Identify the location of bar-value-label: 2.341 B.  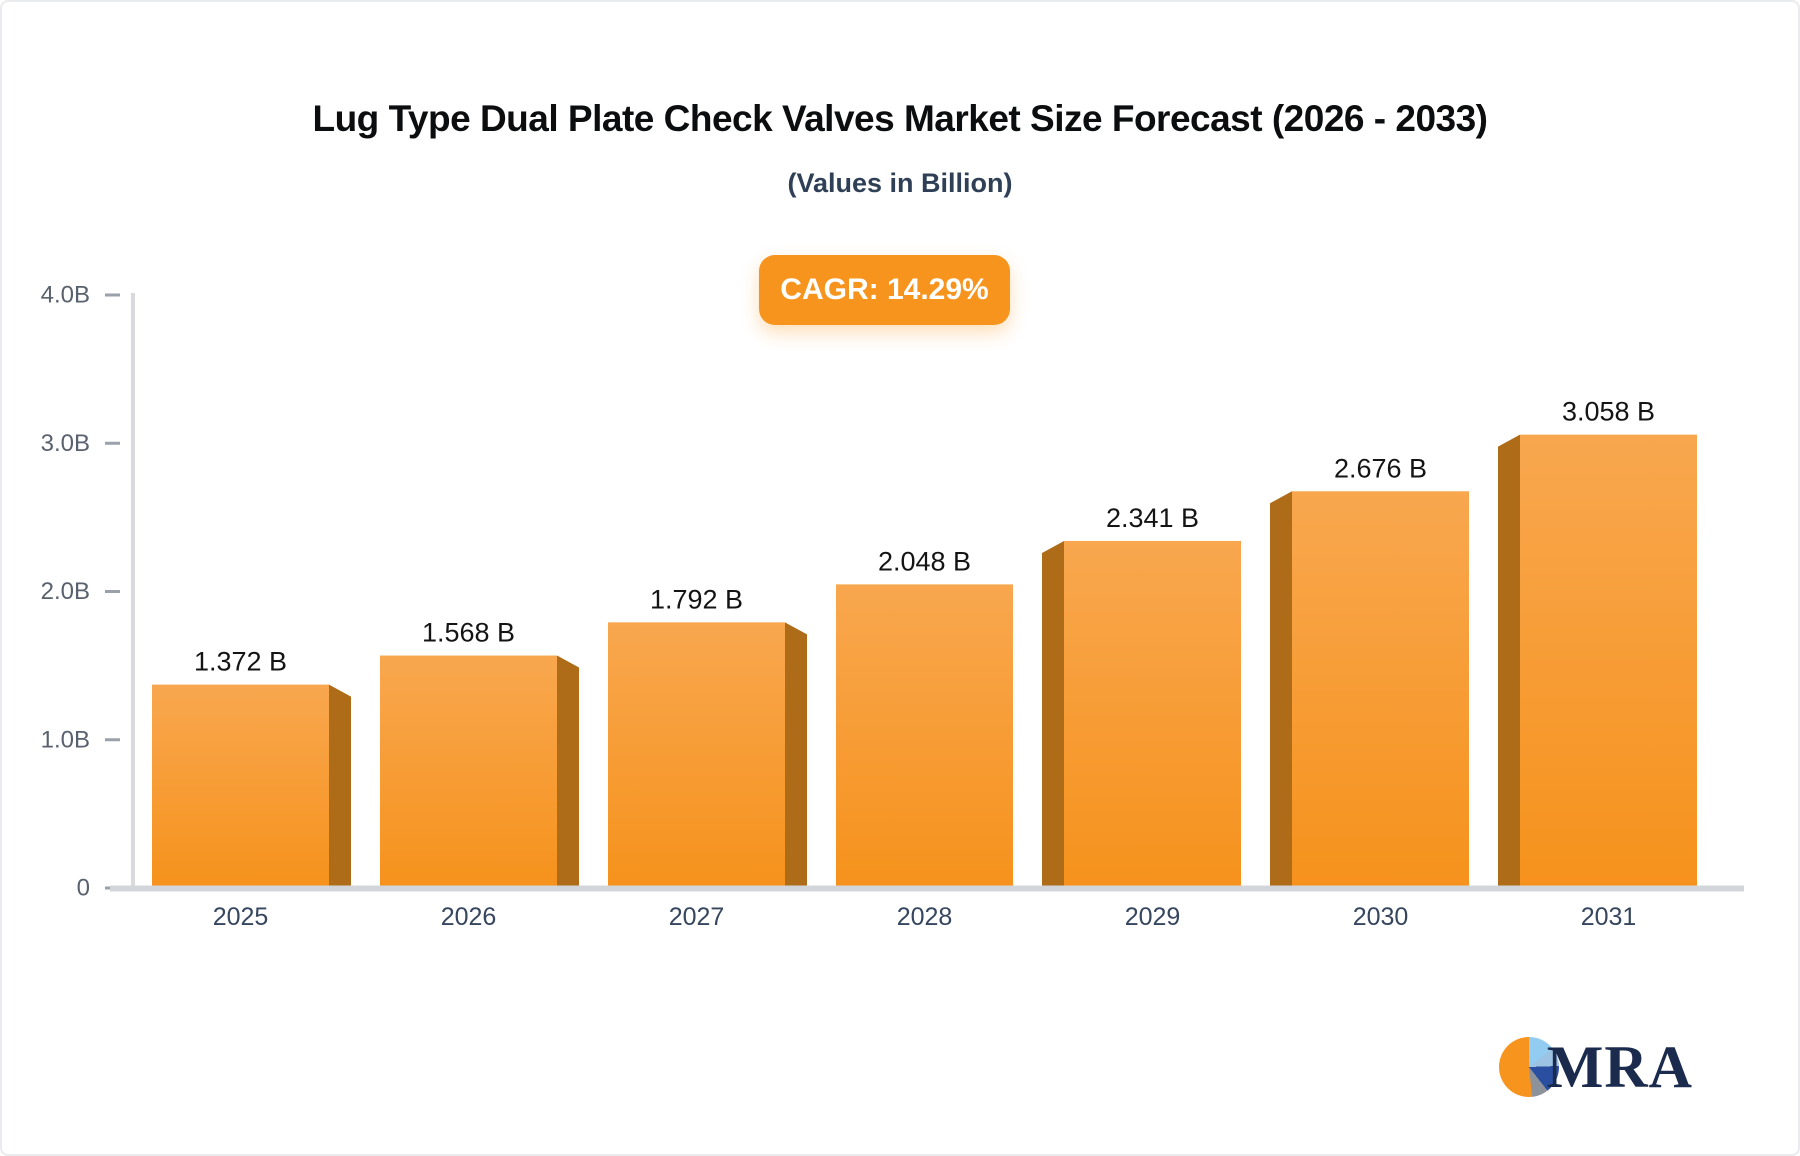
(1152, 518).